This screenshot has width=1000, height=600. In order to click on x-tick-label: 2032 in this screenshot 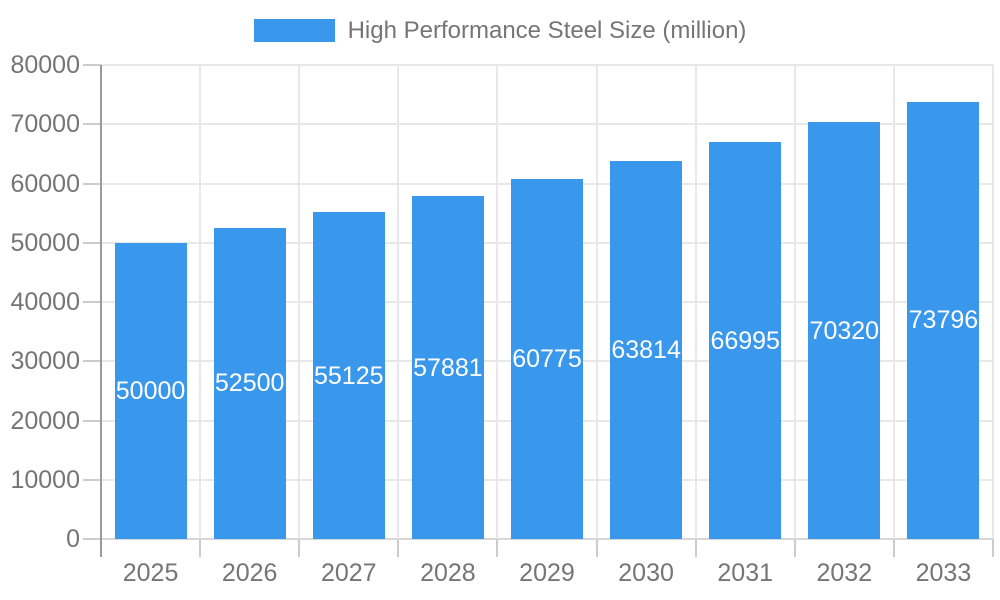, I will do `click(844, 573)`.